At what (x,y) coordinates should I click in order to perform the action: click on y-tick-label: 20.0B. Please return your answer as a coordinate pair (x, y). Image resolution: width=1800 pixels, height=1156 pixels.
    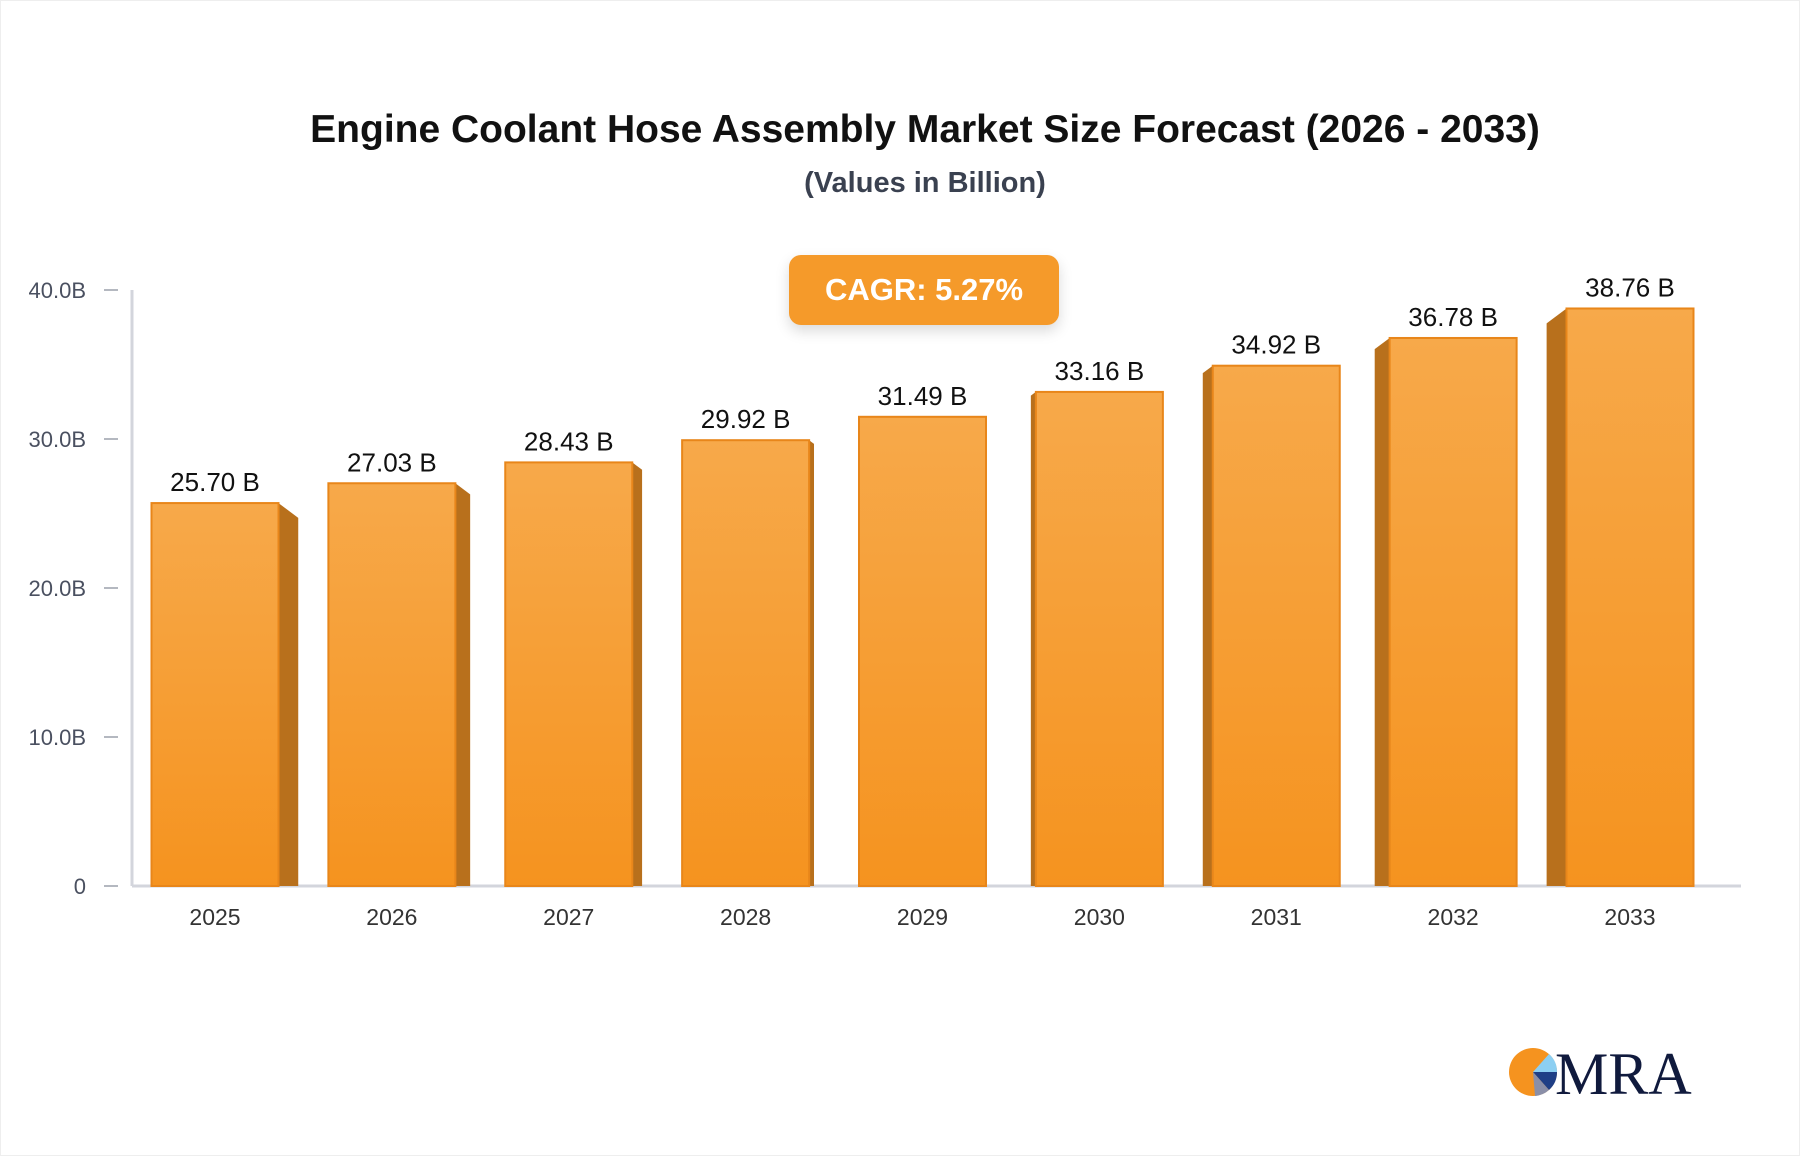
    Looking at the image, I should click on (58, 588).